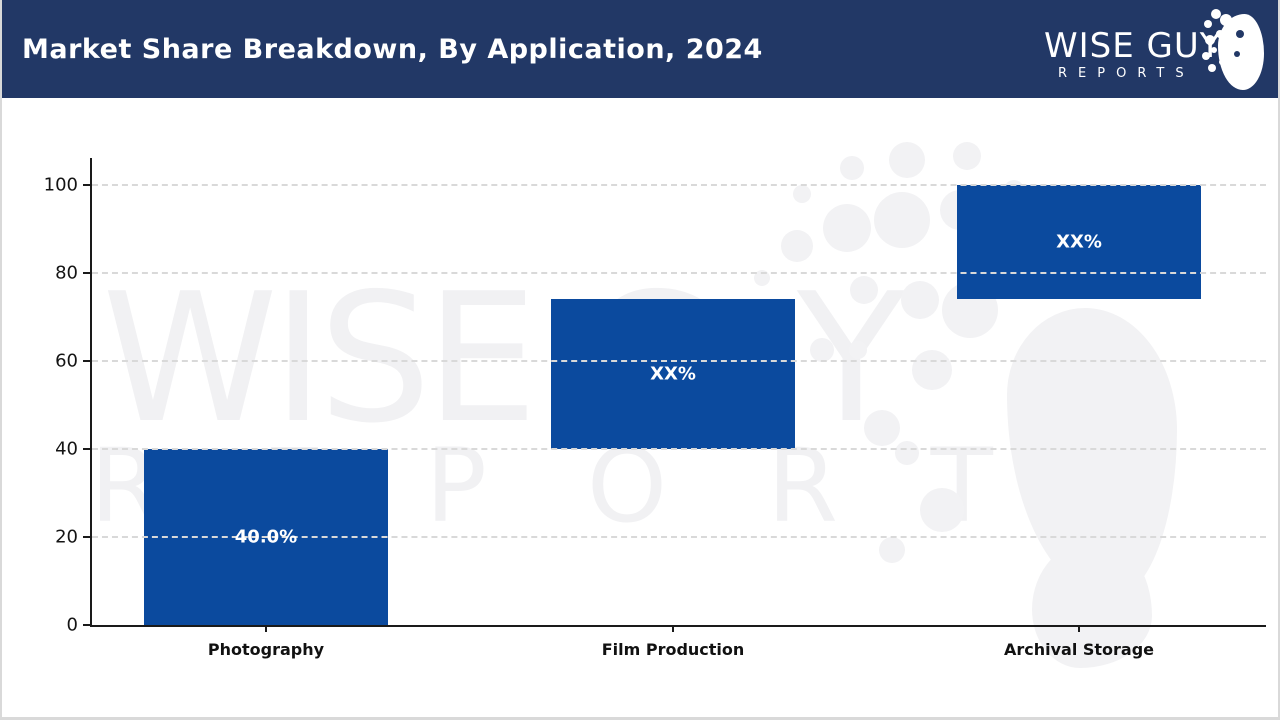  I want to click on y-tick-label: 20, so click(66, 537).